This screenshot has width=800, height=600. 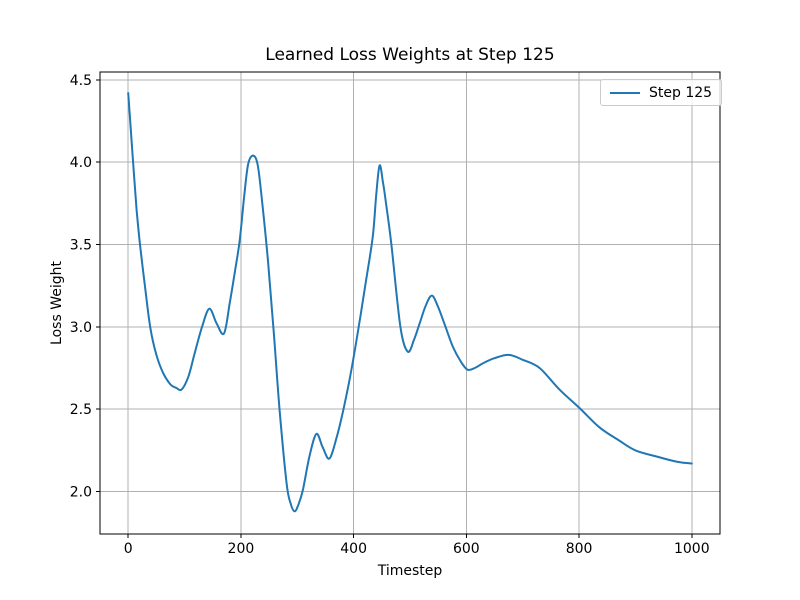 What do you see at coordinates (57, 303) in the screenshot?
I see `y-axis-label: Loss Weight` at bounding box center [57, 303].